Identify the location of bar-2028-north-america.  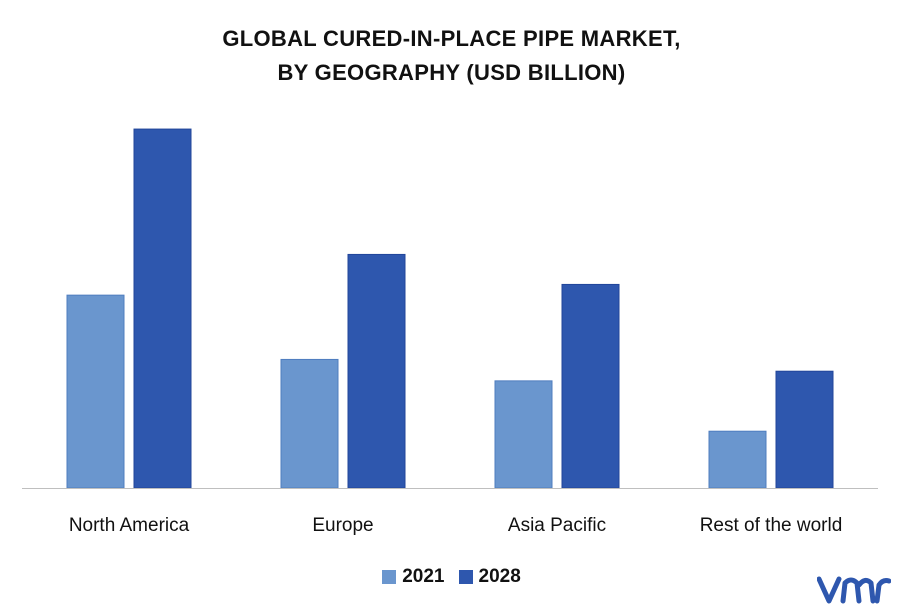
(162, 308).